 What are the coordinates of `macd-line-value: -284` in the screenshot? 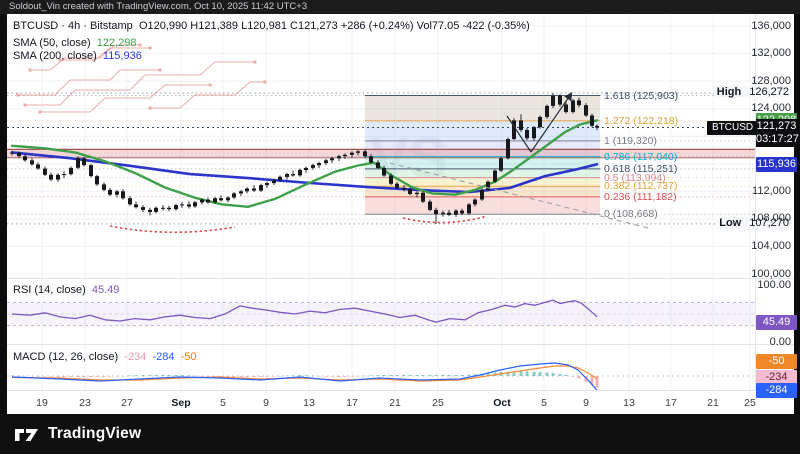 It's located at (163, 357).